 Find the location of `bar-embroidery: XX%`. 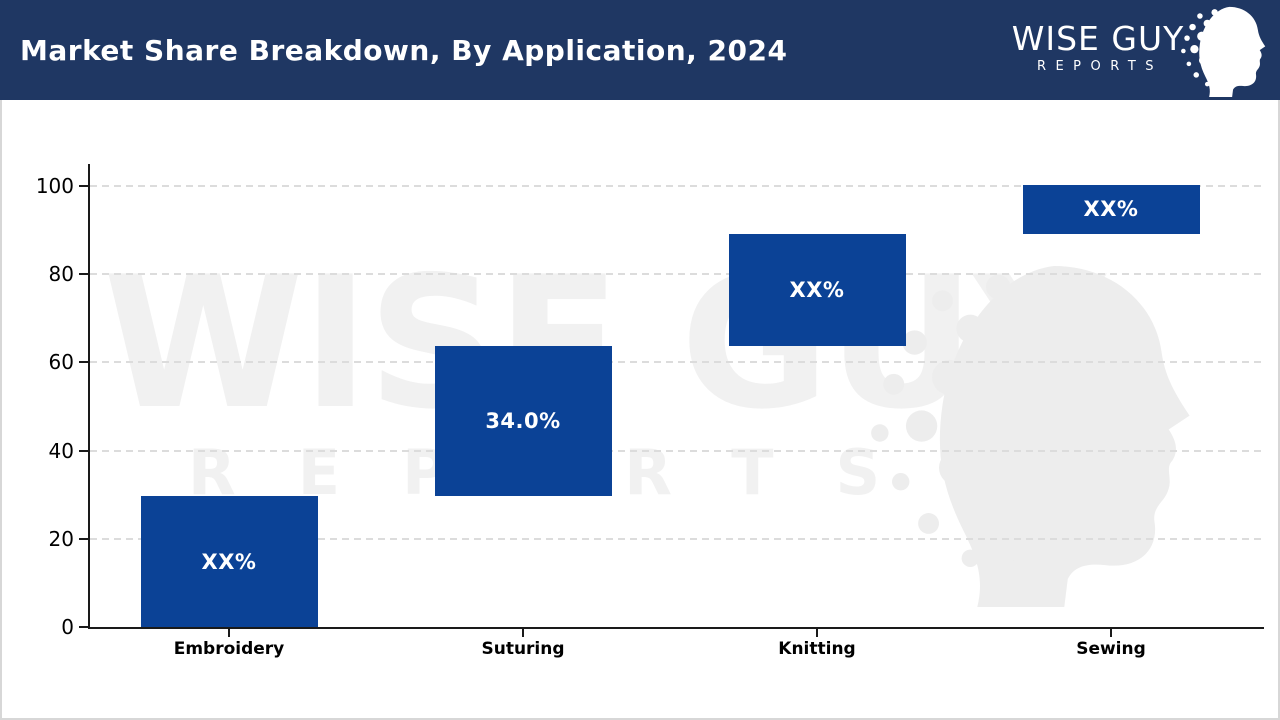

bar-embroidery: XX% is located at coordinates (229, 561).